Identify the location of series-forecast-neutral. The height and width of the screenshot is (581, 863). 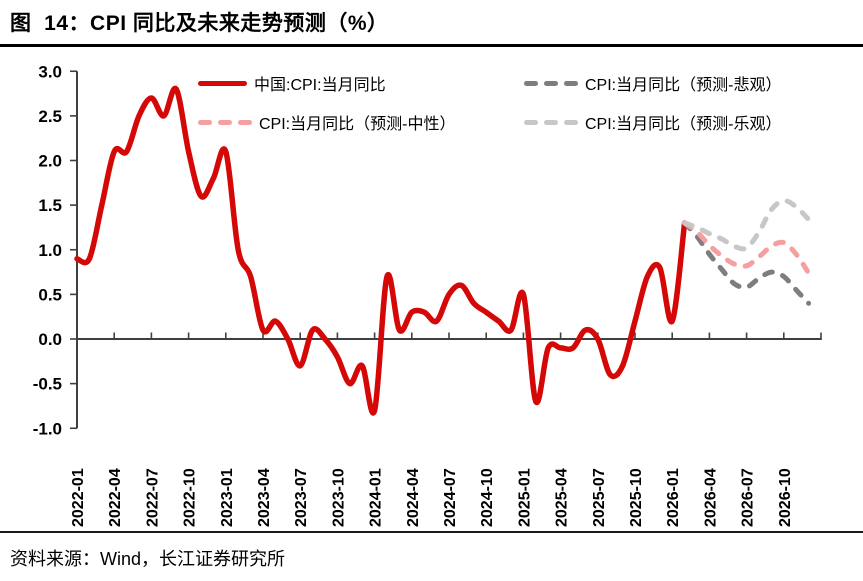
(747, 248).